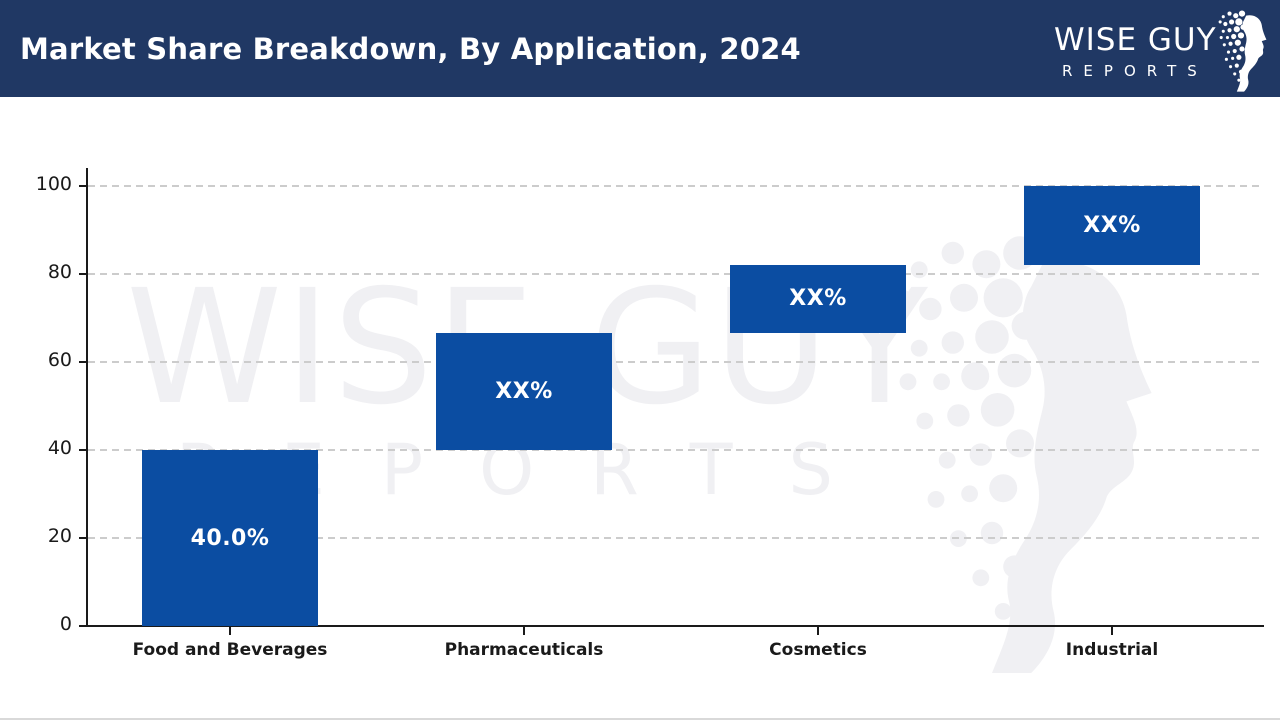 This screenshot has height=720, width=1280. What do you see at coordinates (1135, 71) in the screenshot?
I see `logo-text-reports: REPORTS` at bounding box center [1135, 71].